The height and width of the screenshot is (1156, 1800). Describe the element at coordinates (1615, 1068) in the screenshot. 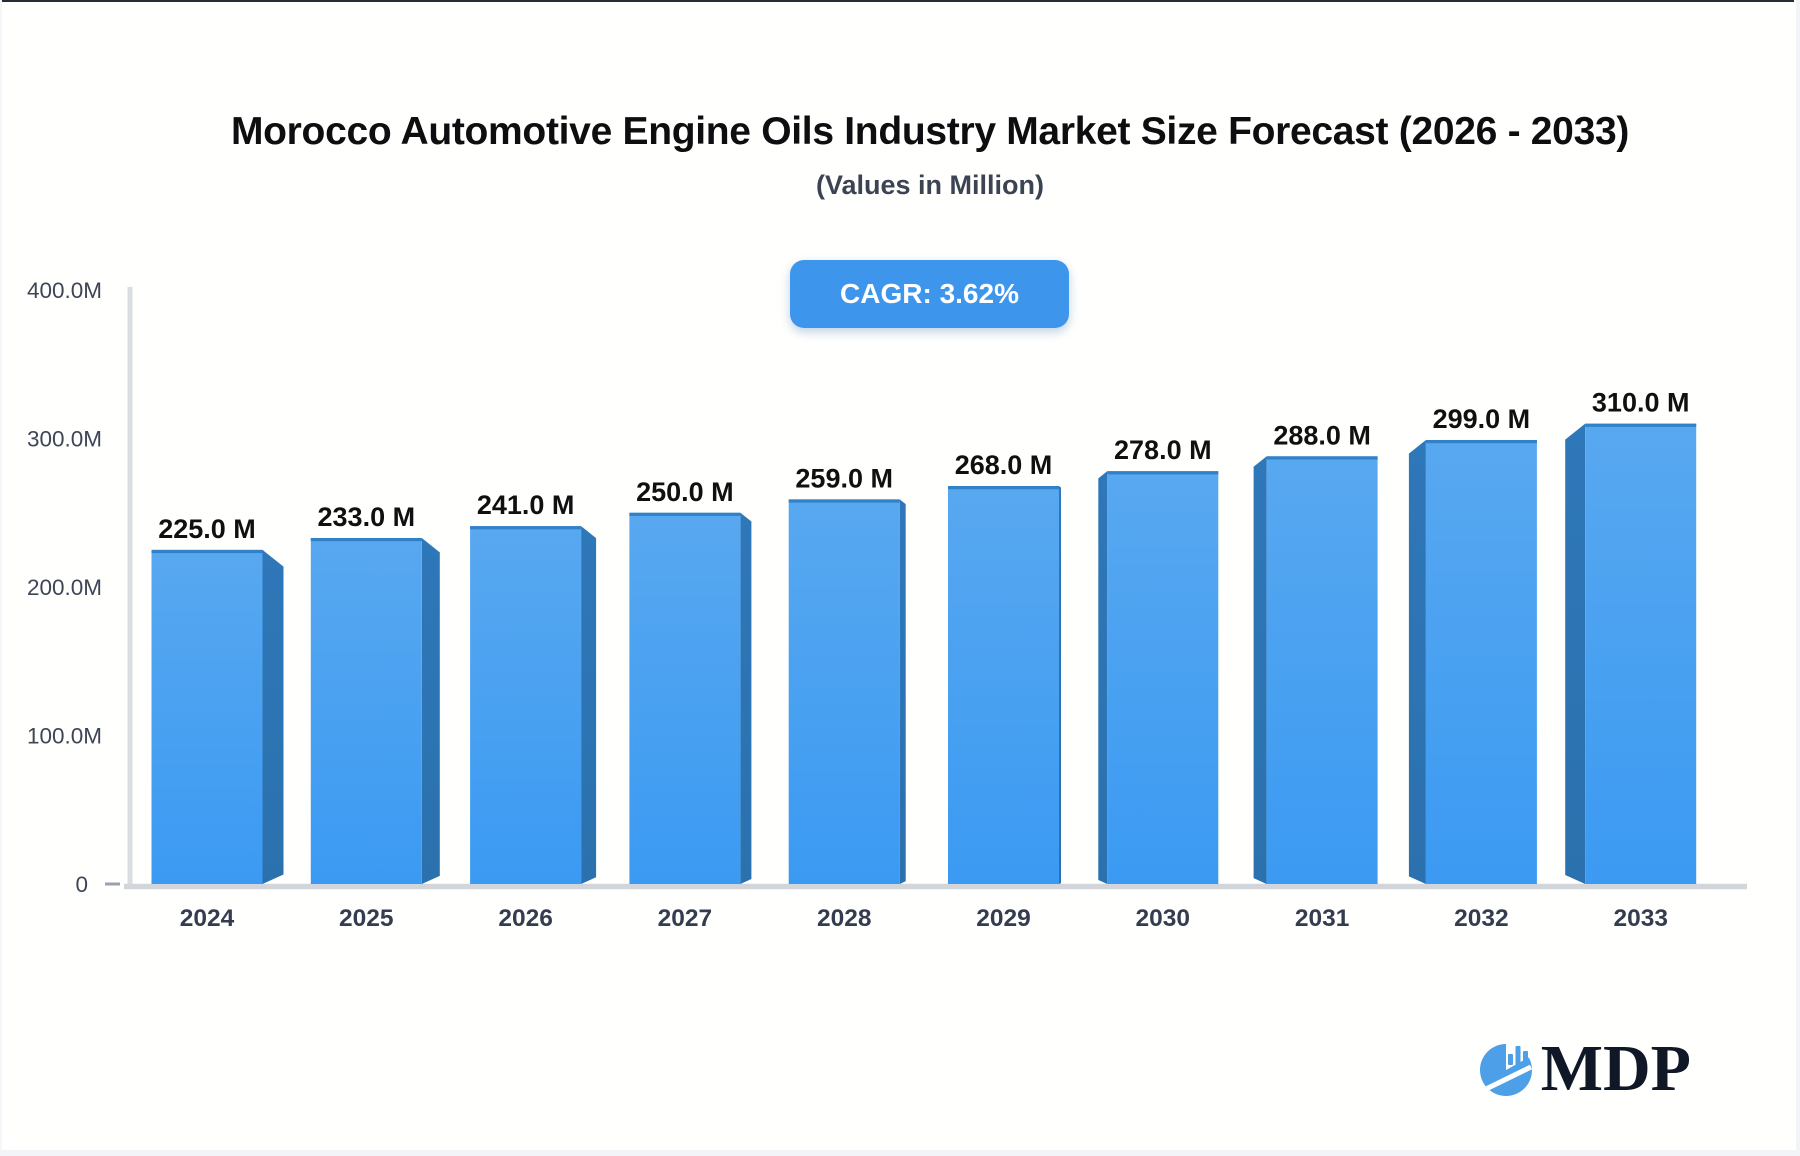

I see `mdp-logo-text: MDP` at that location.